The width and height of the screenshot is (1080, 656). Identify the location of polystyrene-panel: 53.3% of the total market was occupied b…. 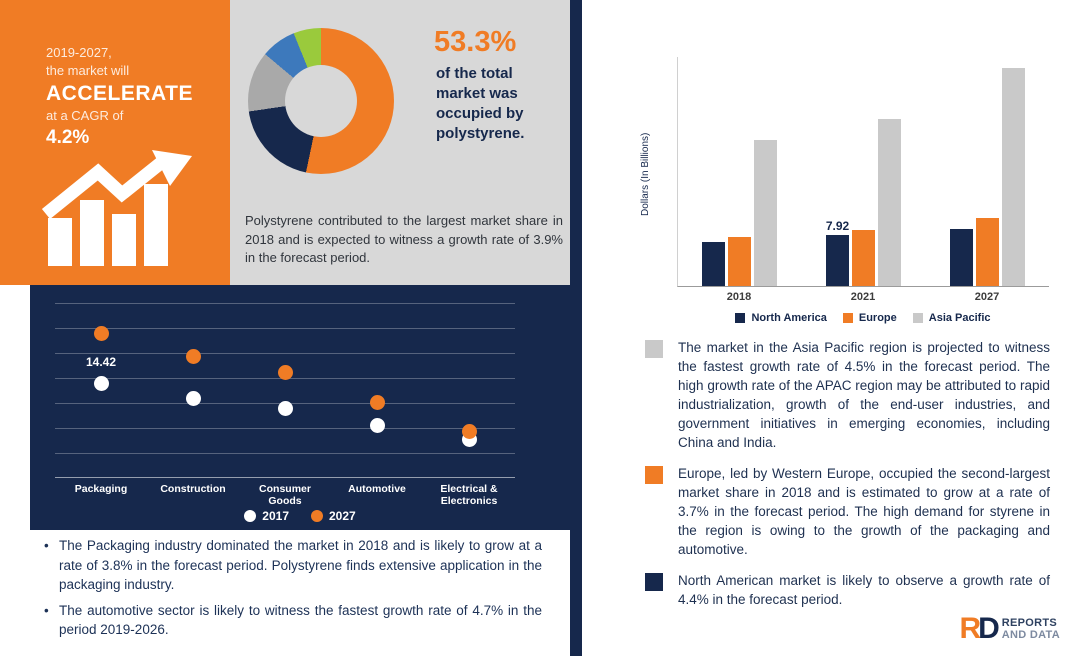
(400, 142).